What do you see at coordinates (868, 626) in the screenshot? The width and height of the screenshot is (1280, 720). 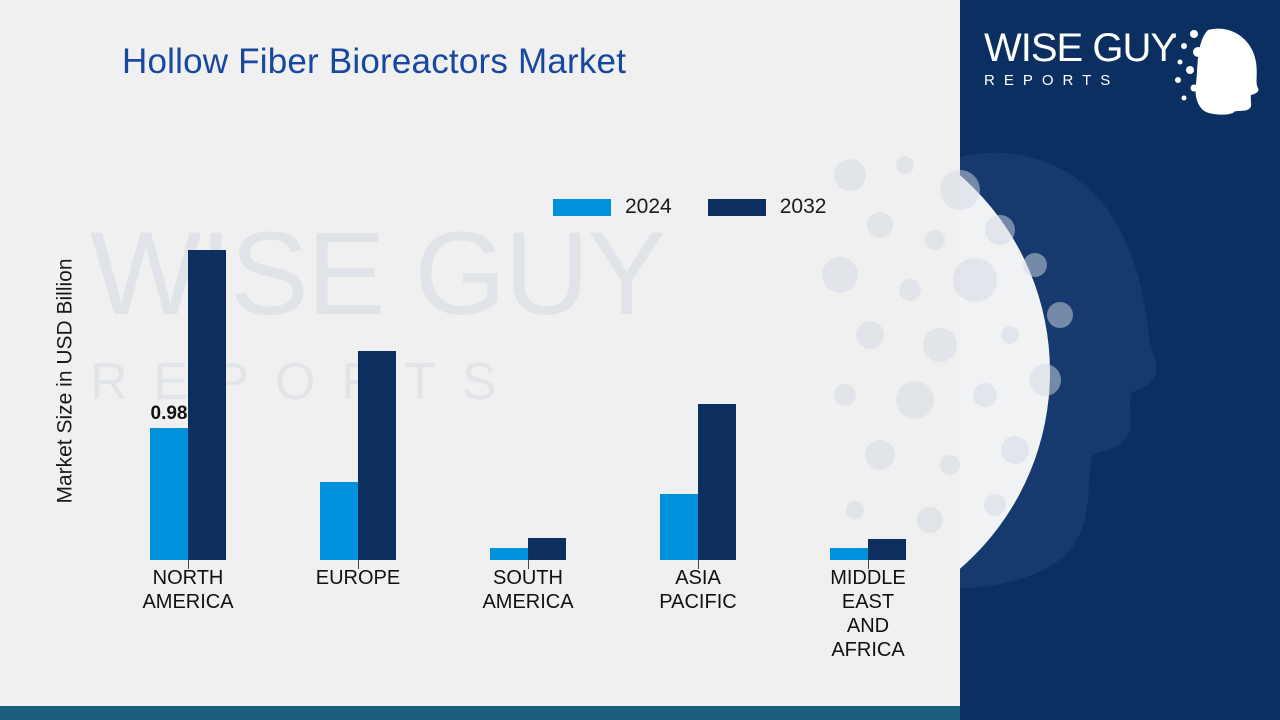 I see `cat-label-line: AND` at bounding box center [868, 626].